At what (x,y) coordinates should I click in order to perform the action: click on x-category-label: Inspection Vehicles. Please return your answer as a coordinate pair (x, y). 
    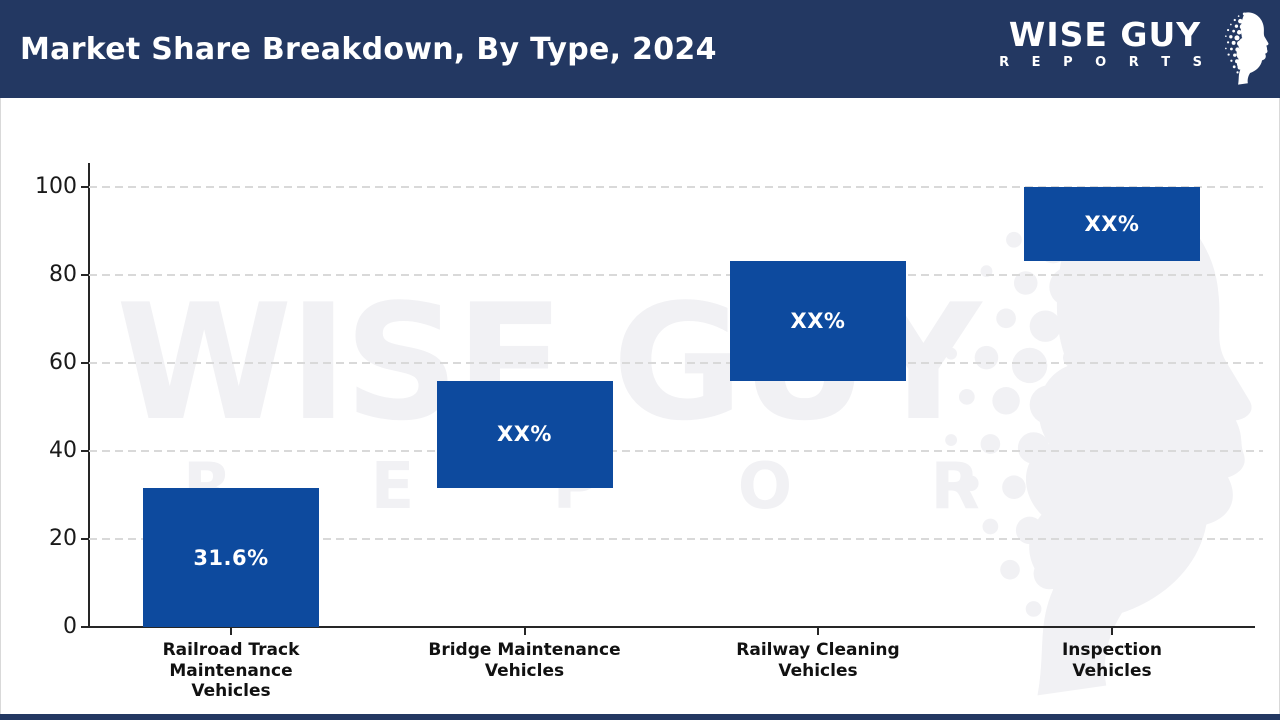
    Looking at the image, I should click on (1112, 660).